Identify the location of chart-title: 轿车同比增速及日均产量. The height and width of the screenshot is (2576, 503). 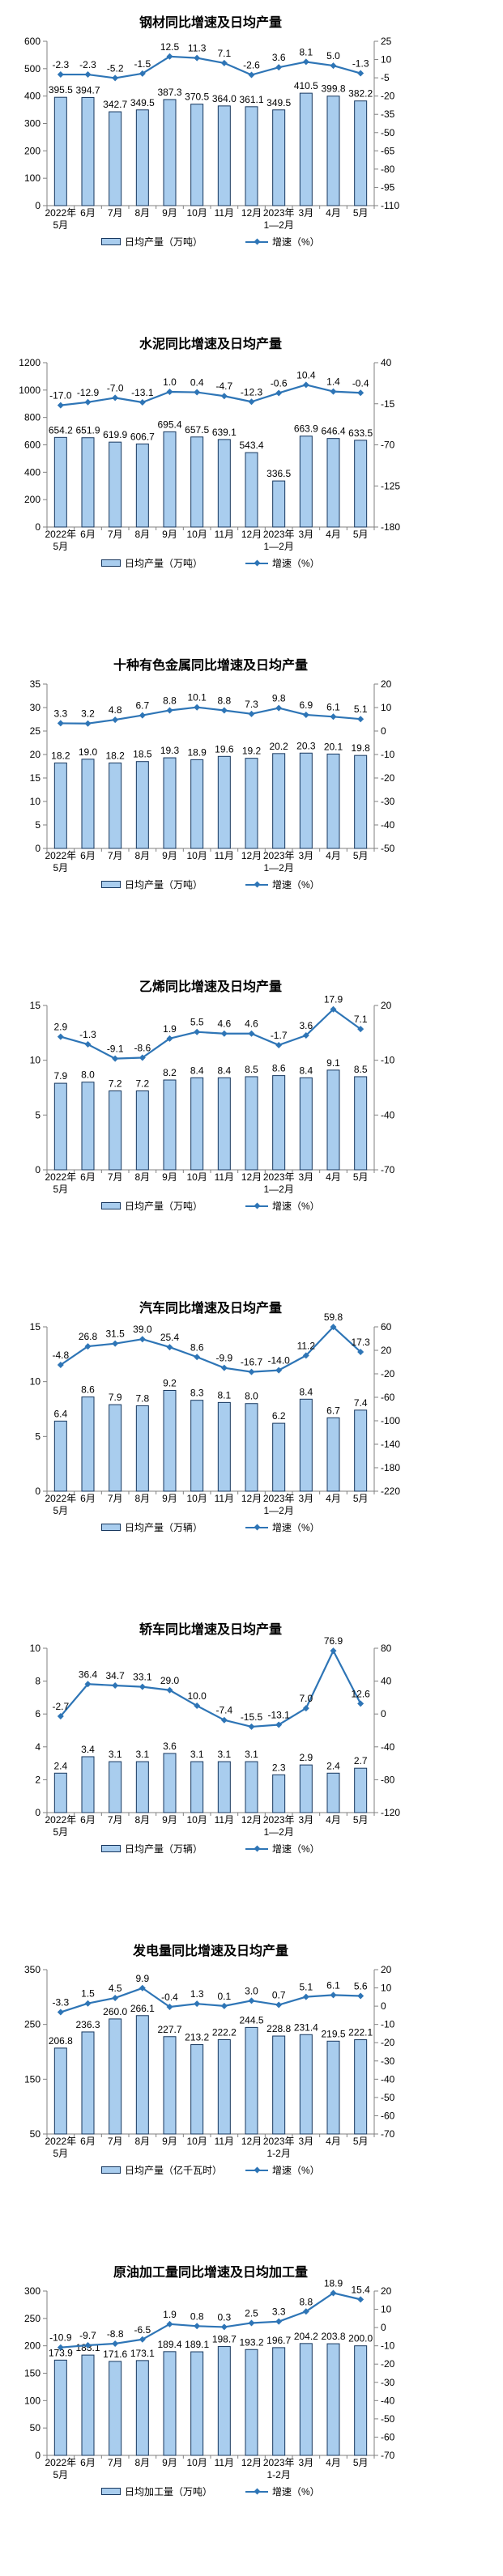
(211, 1630).